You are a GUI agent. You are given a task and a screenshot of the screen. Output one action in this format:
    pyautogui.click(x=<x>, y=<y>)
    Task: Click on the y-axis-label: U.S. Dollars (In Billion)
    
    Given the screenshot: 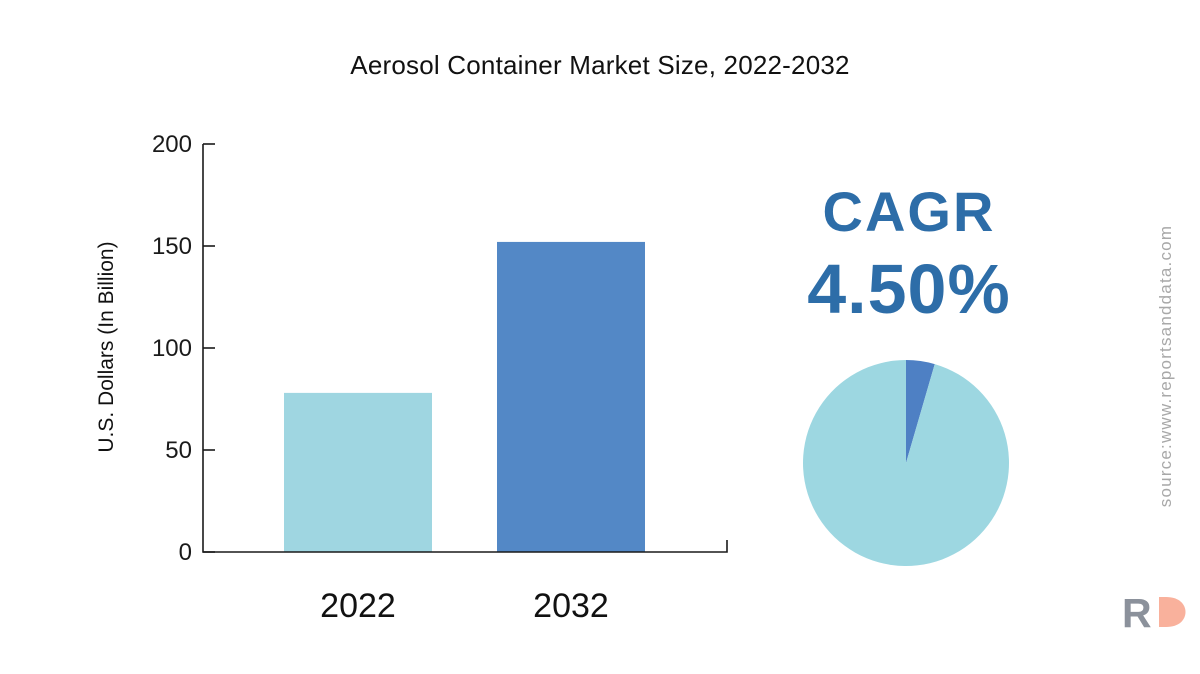 What is the action you would take?
    pyautogui.click(x=106, y=347)
    